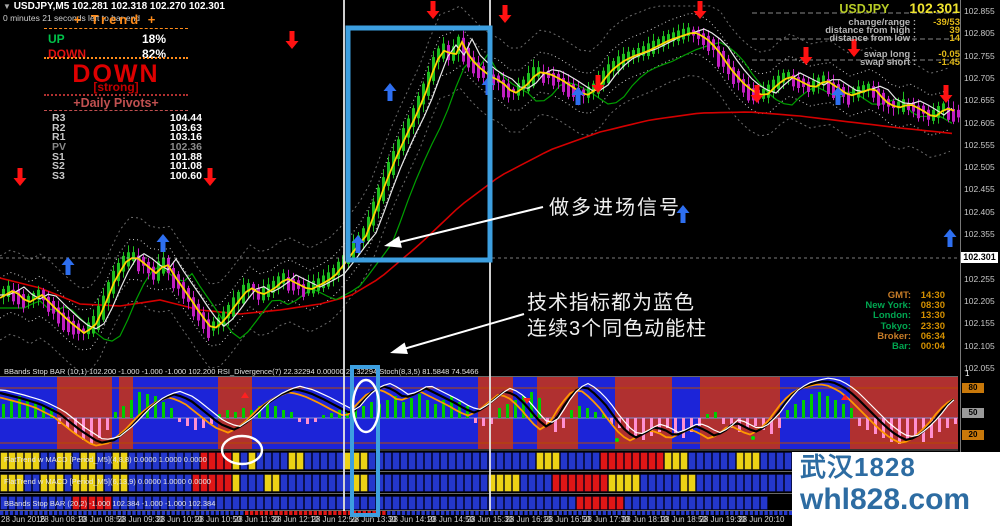 The height and width of the screenshot is (526, 1000). Describe the element at coordinates (611, 303) in the screenshot. I see `annotation-line-1: 技术指标都为蓝色` at that location.